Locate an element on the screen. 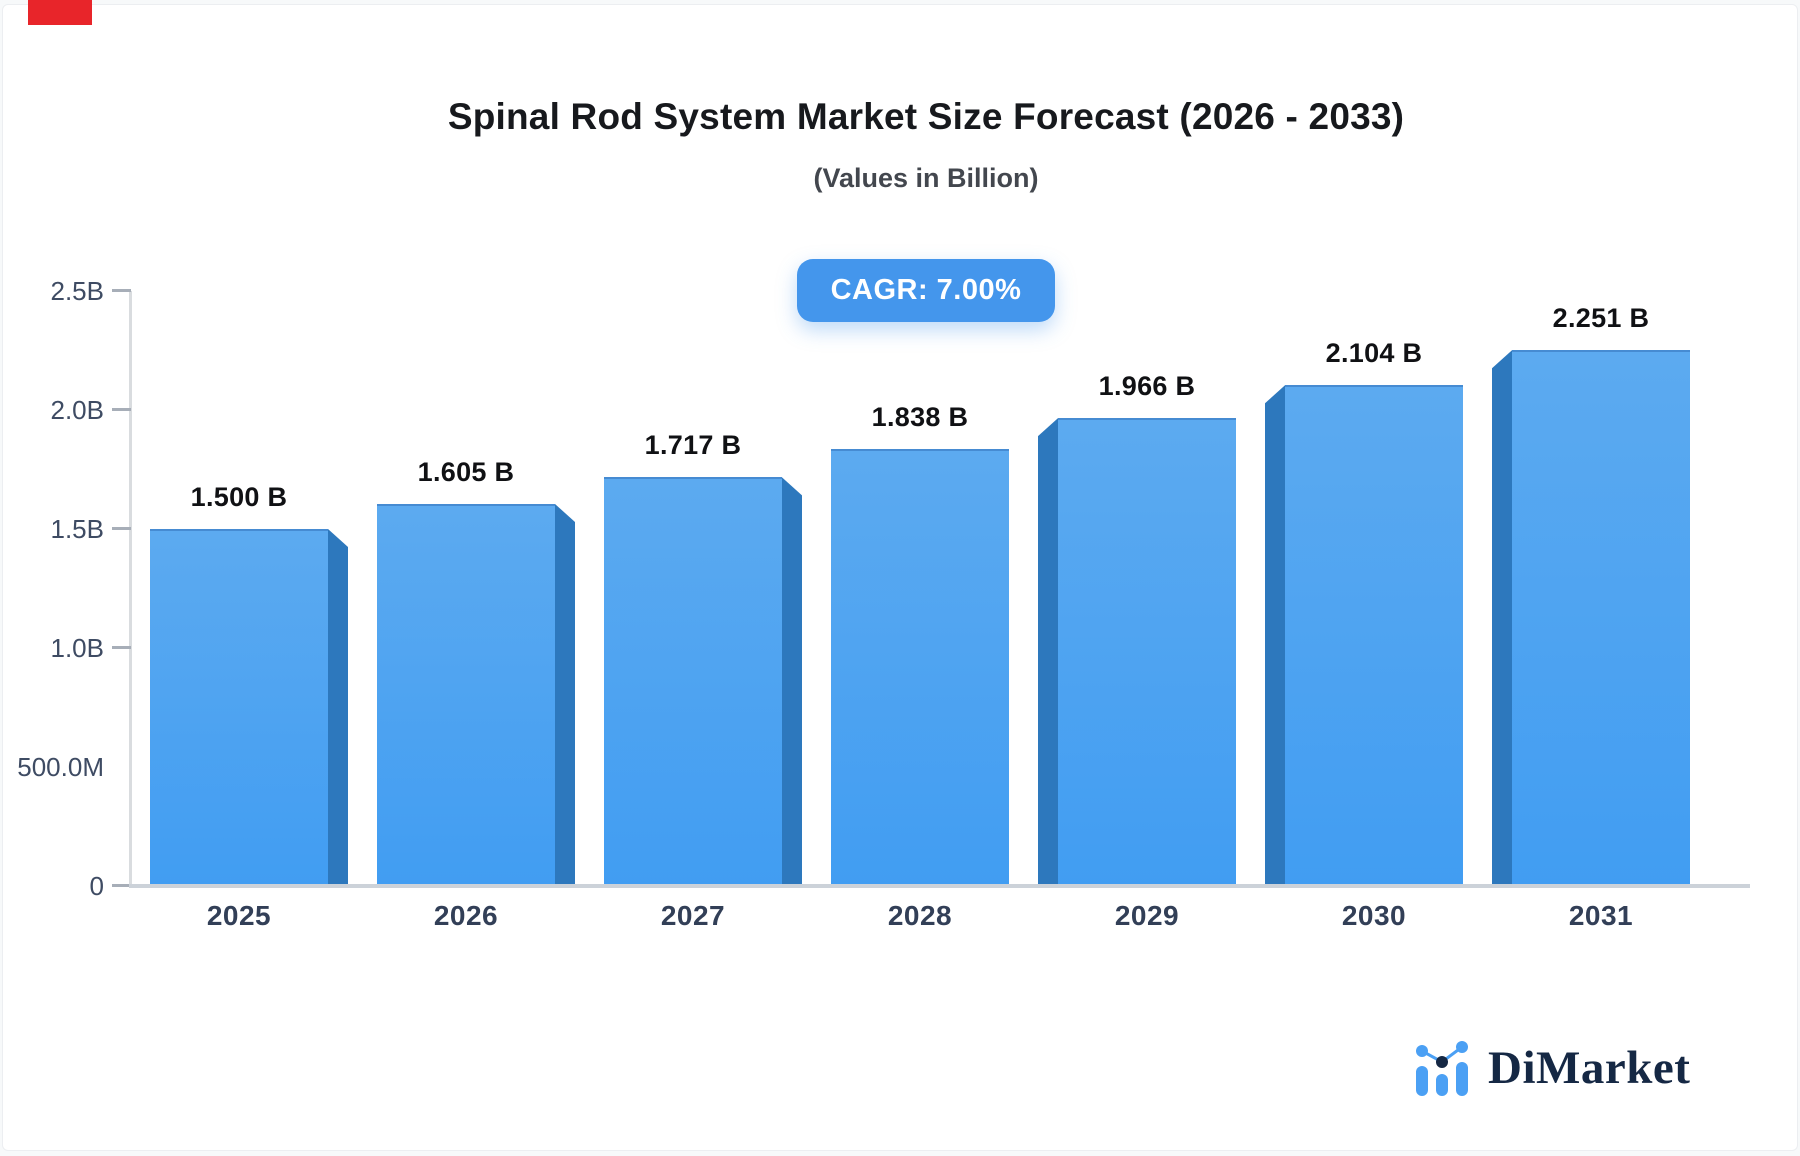 This screenshot has width=1800, height=1156. bar-value-label: 2.104 B is located at coordinates (1374, 353).